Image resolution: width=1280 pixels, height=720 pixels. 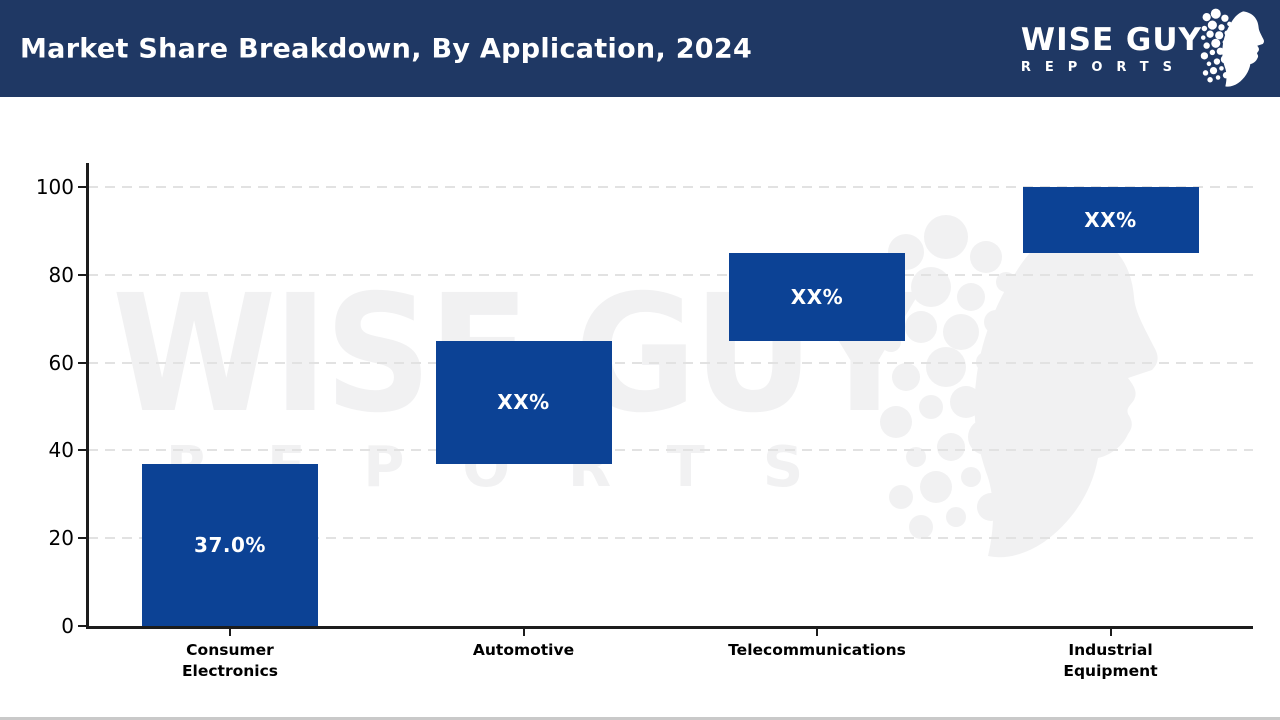 I want to click on waterfall-bar: 37.0%, so click(x=230, y=544).